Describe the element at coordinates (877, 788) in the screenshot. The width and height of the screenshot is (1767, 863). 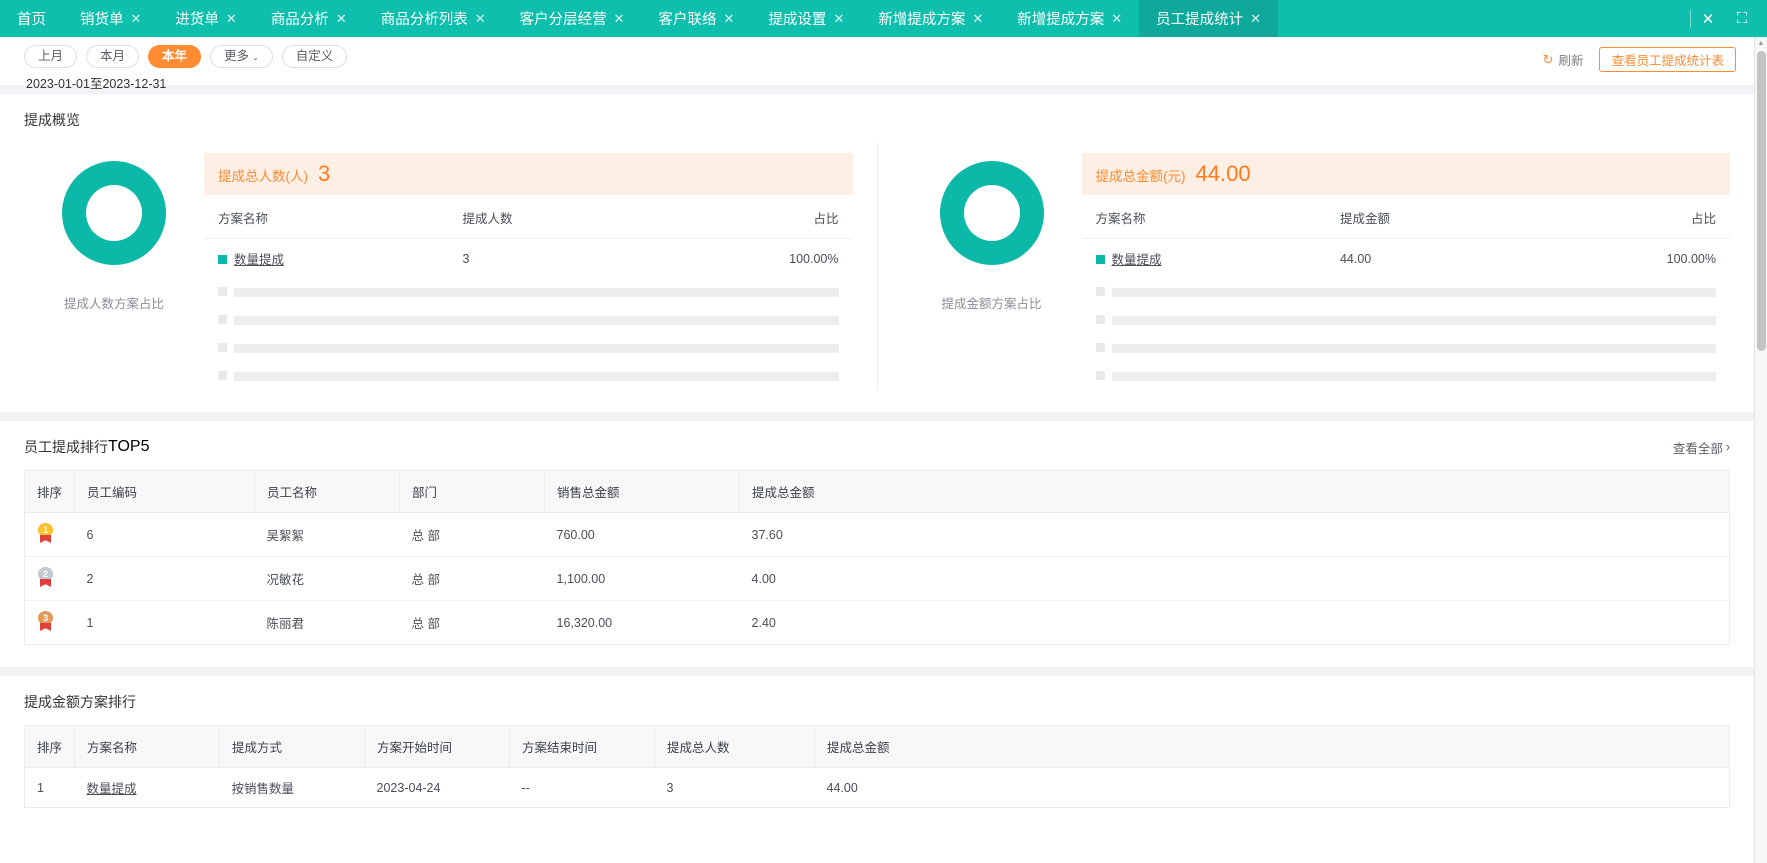
I see `table-row: 1 数量提成 按销售数量 2023-04-24 -- 3 44.00` at that location.